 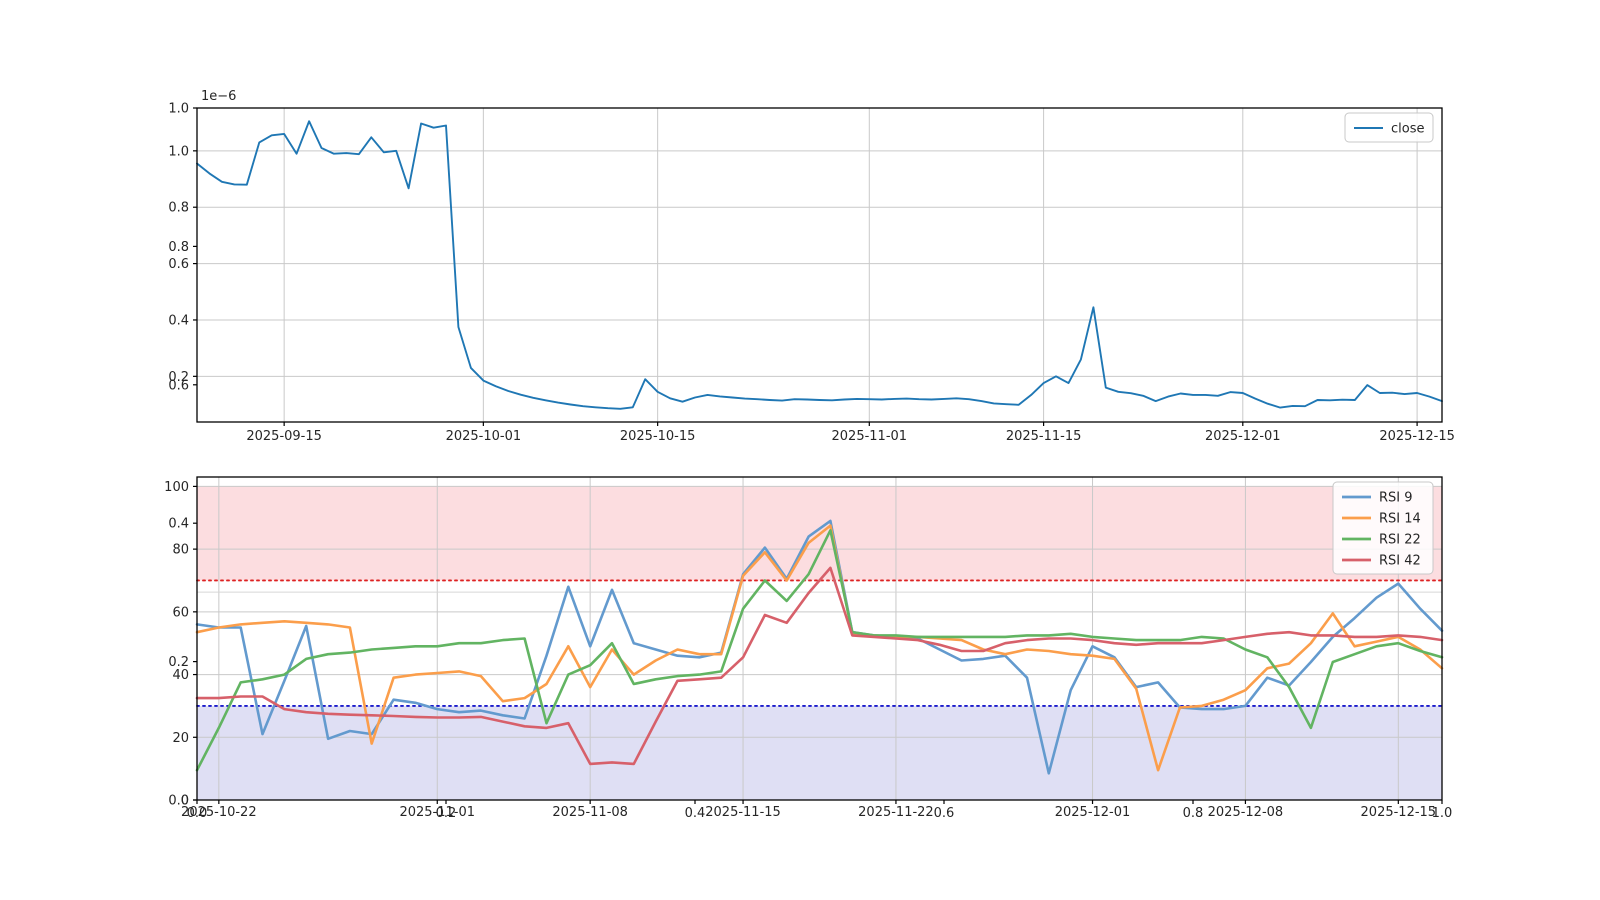 I want to click on phantom-ytick-label: 1.0, so click(x=178, y=109).